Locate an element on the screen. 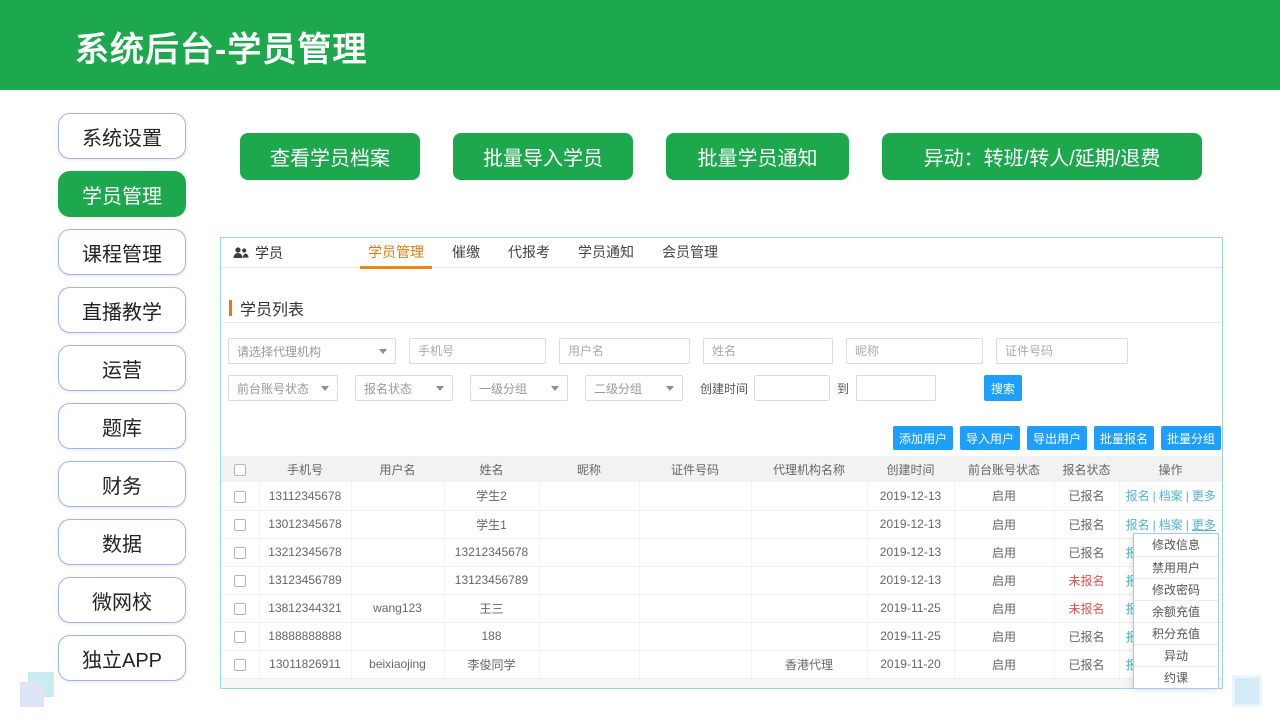 Image resolution: width=1280 pixels, height=720 pixels. sidebar-item-3: 直播教学 is located at coordinates (122, 310).